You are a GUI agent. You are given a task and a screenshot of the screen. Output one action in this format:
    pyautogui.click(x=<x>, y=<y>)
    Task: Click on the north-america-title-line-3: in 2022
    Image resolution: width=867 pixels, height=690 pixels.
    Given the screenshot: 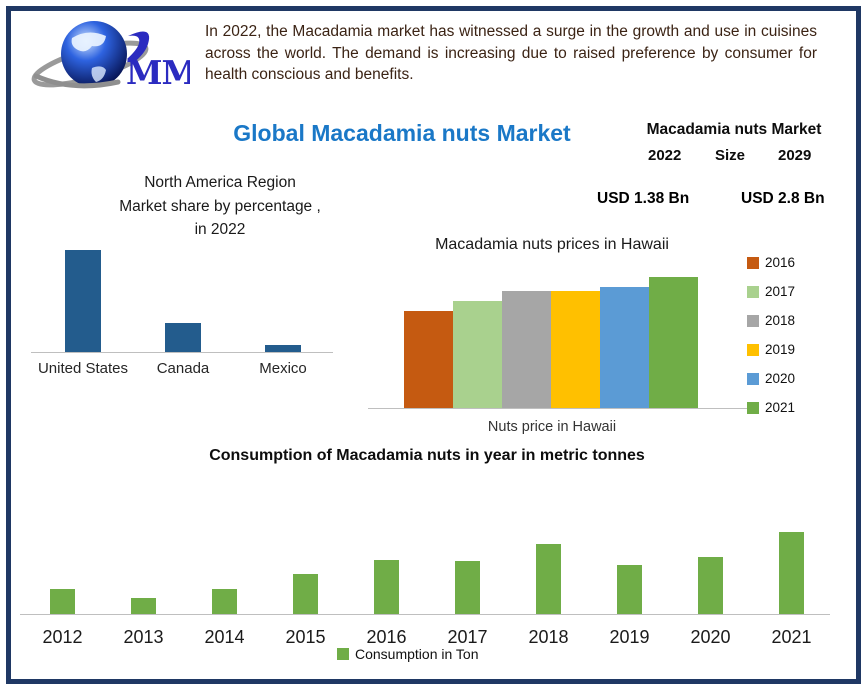 What is the action you would take?
    pyautogui.click(x=220, y=229)
    